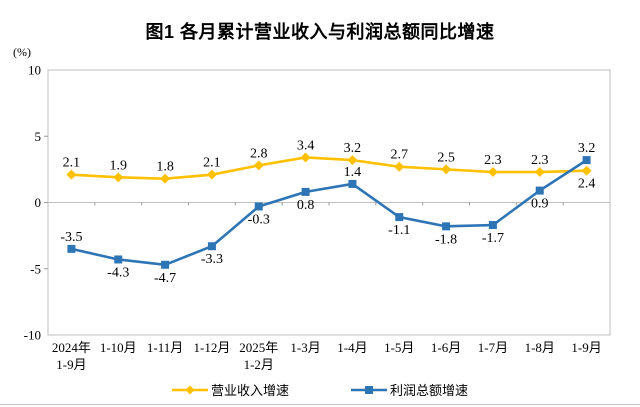 The height and width of the screenshot is (407, 640). I want to click on profit-data-label: 1.4, so click(353, 172).